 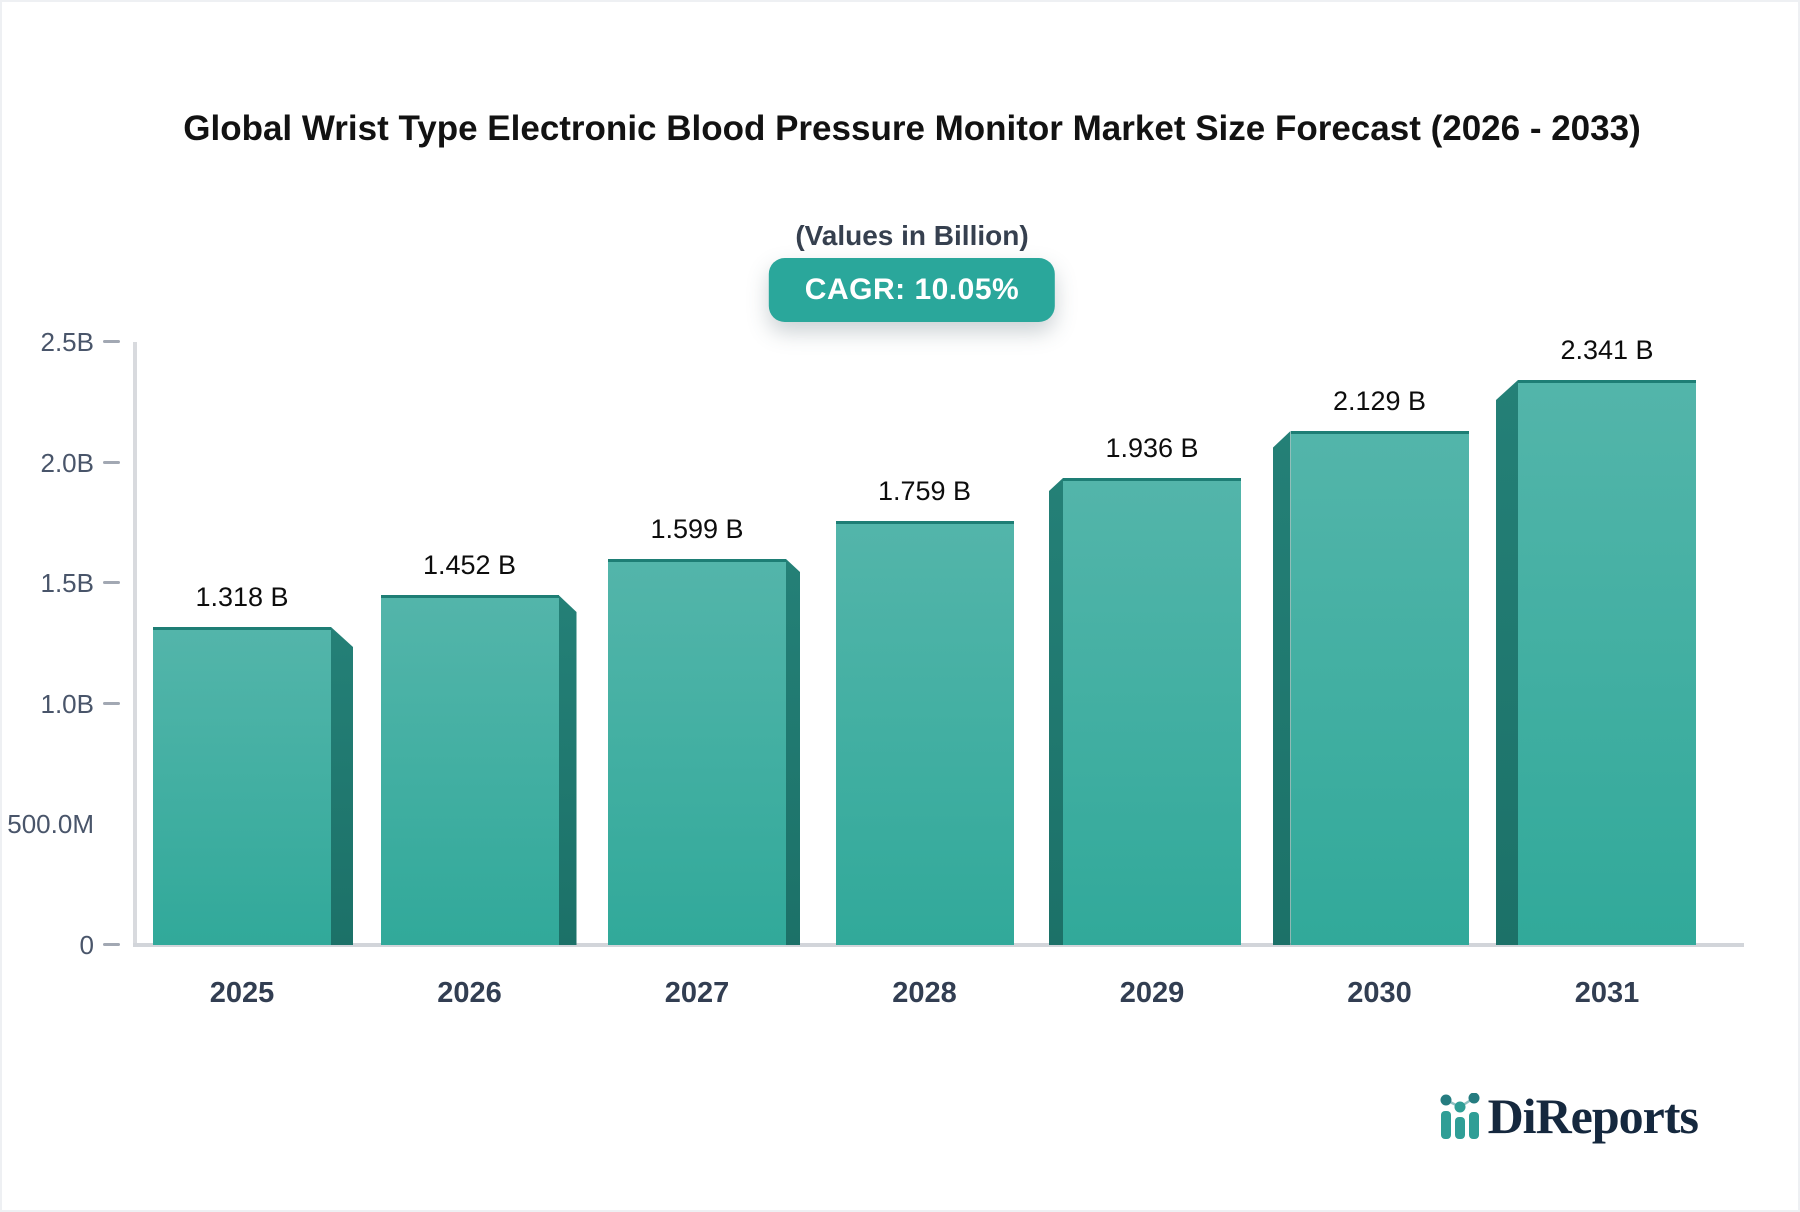 I want to click on x-axis-label: 2028, so click(x=924, y=993).